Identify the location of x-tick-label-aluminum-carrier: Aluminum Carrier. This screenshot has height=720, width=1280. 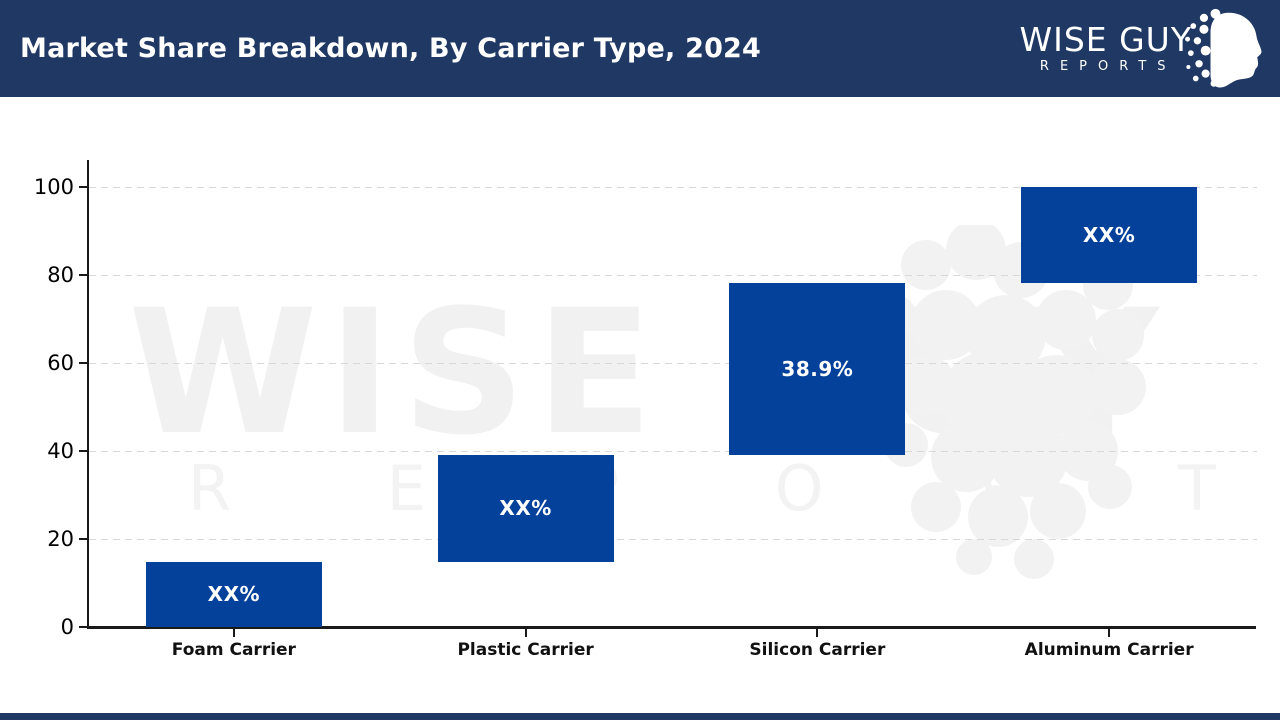
(1109, 650).